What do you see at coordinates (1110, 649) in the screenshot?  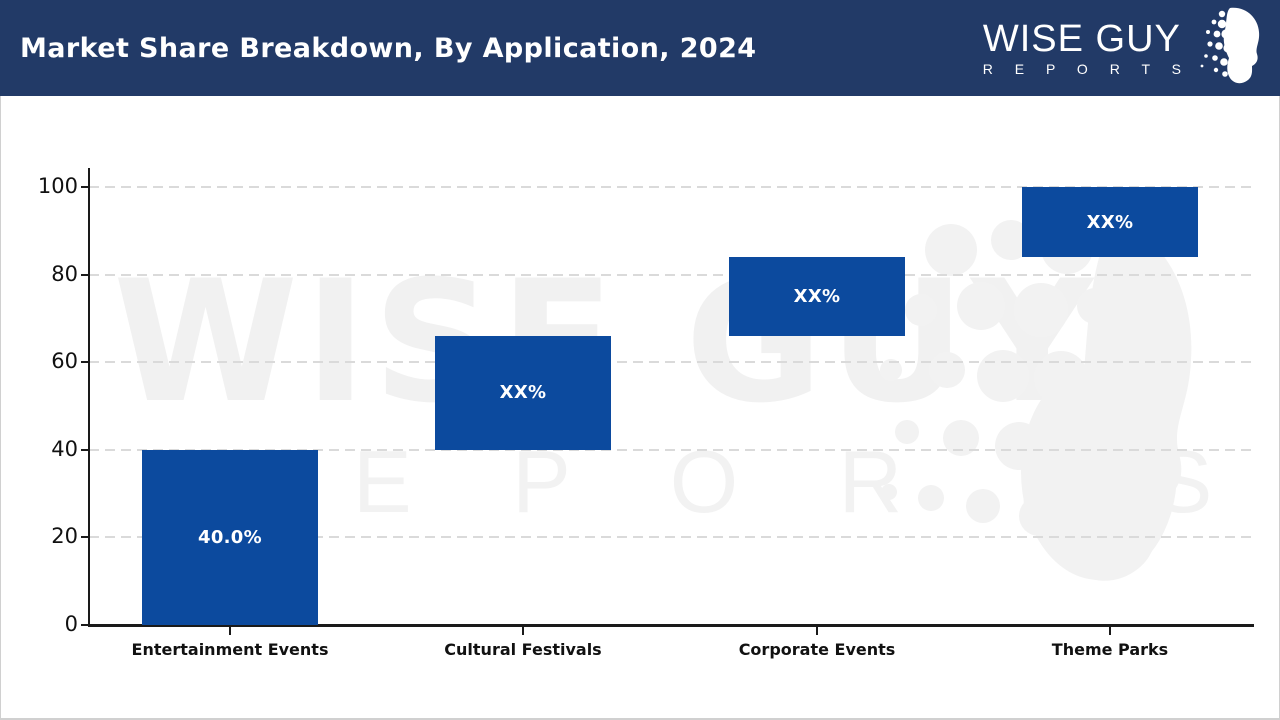 I see `x-axis-category-label: Theme Parks` at bounding box center [1110, 649].